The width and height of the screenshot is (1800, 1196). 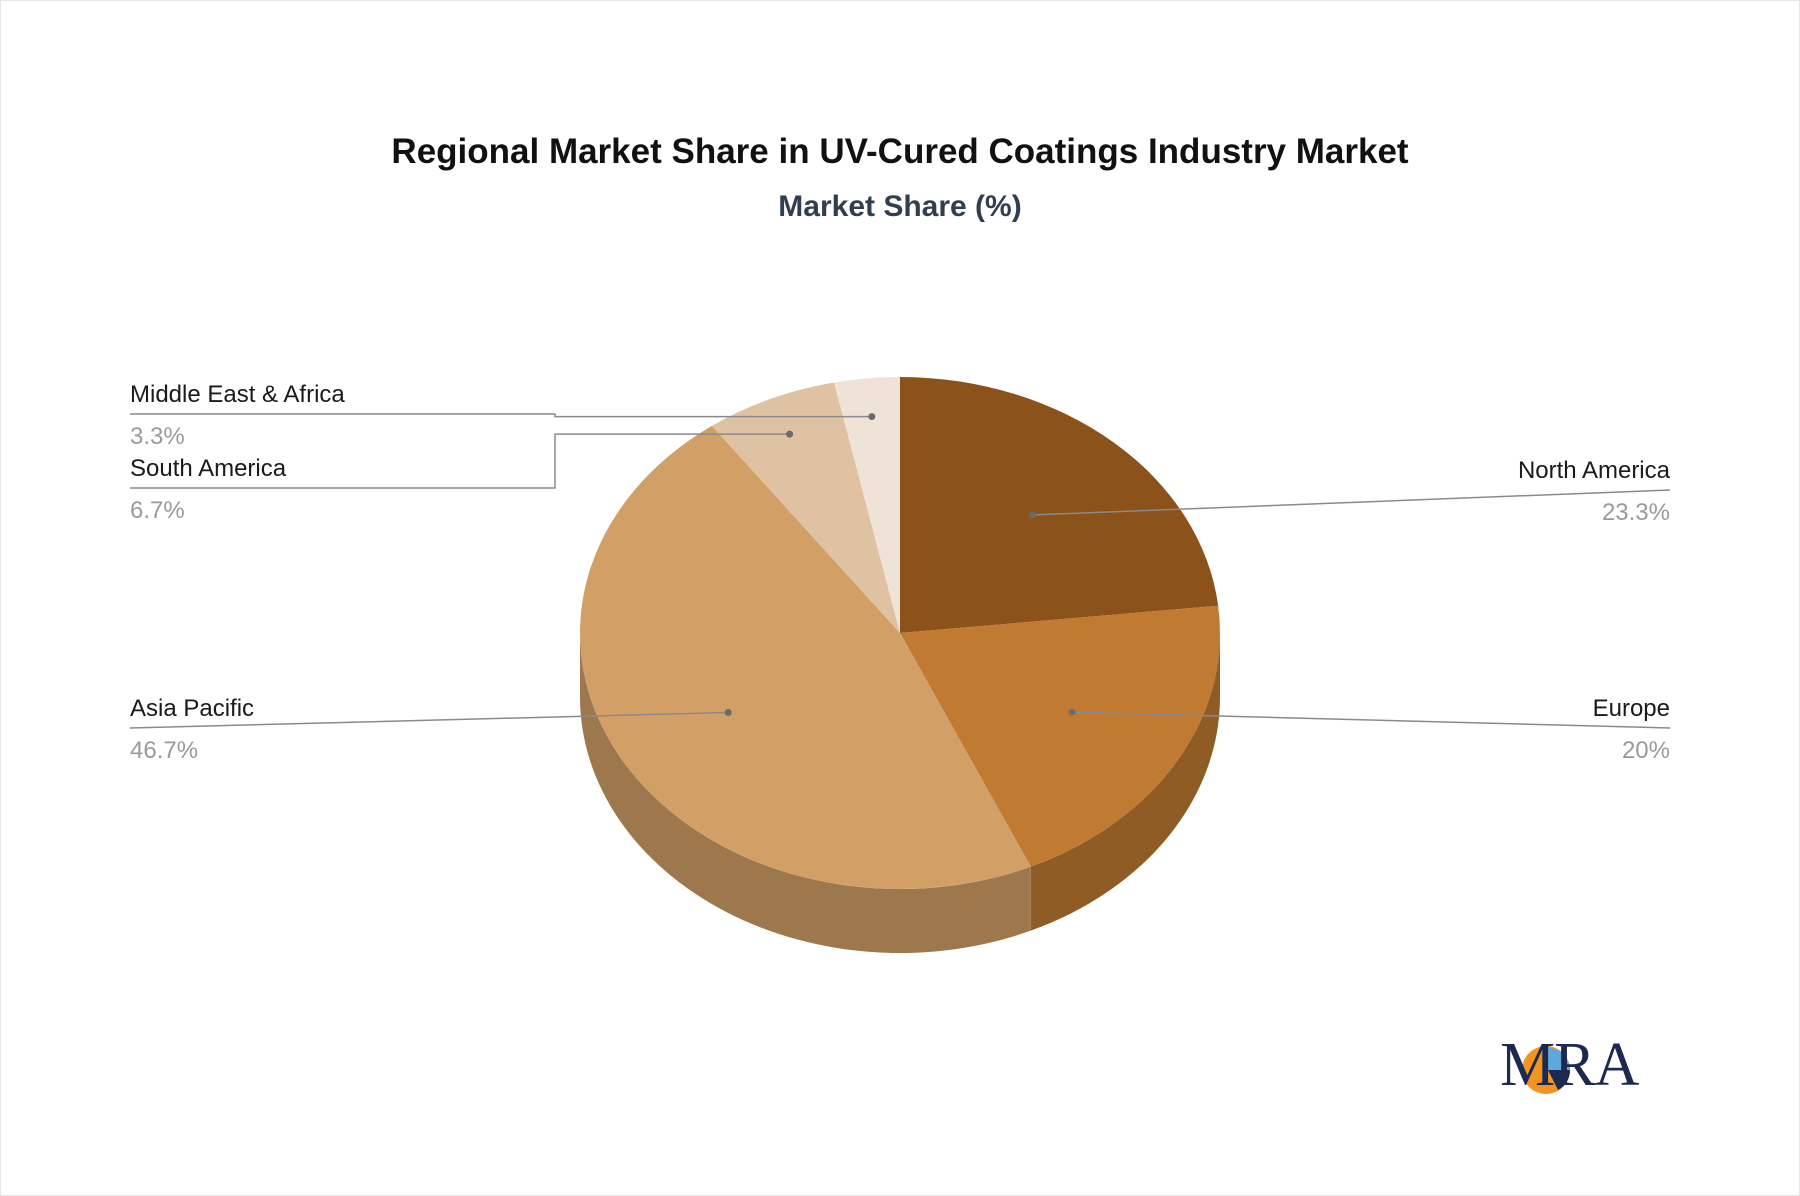 What do you see at coordinates (157, 436) in the screenshot?
I see `value-middle-east-and-africa: 3.3%` at bounding box center [157, 436].